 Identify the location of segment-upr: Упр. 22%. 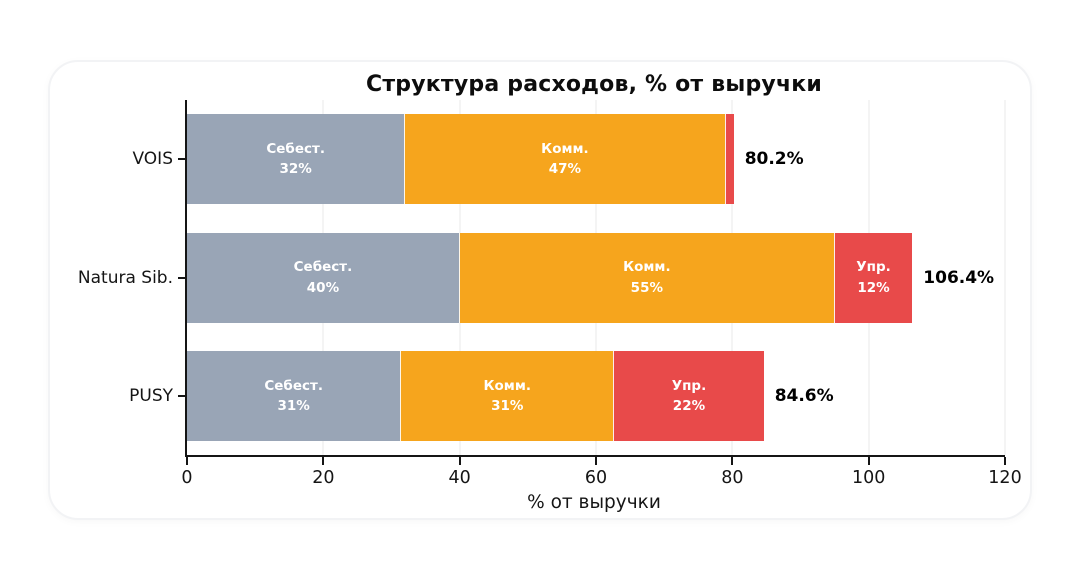
(688, 395).